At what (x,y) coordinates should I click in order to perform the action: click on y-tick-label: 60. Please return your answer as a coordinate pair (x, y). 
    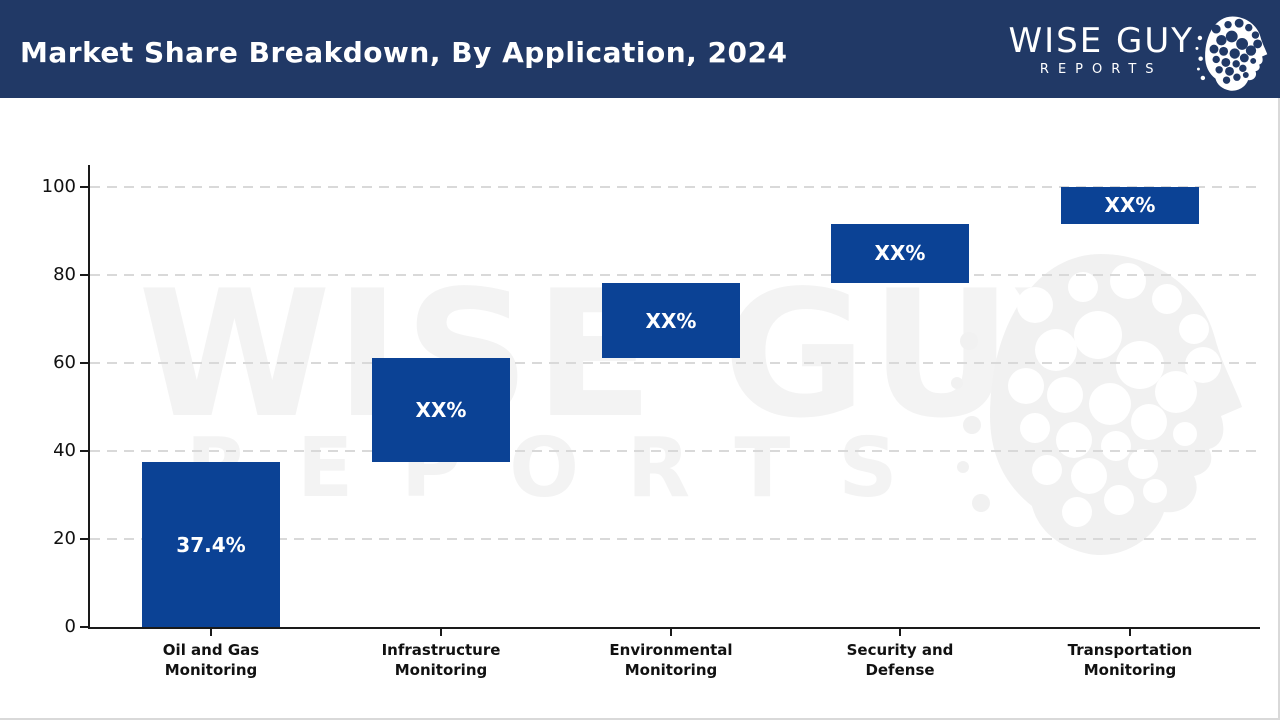
    Looking at the image, I should click on (64, 362).